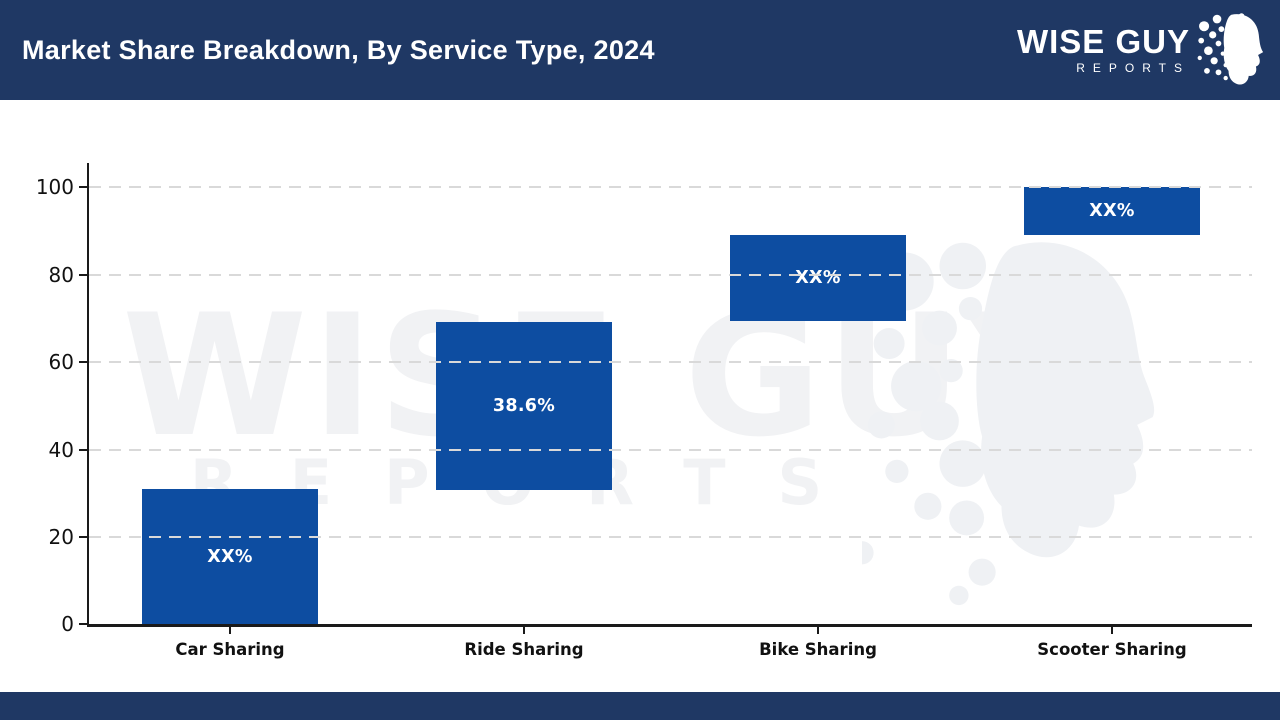  I want to click on brand-logo: WISE GUY REPORTS, so click(1141, 50).